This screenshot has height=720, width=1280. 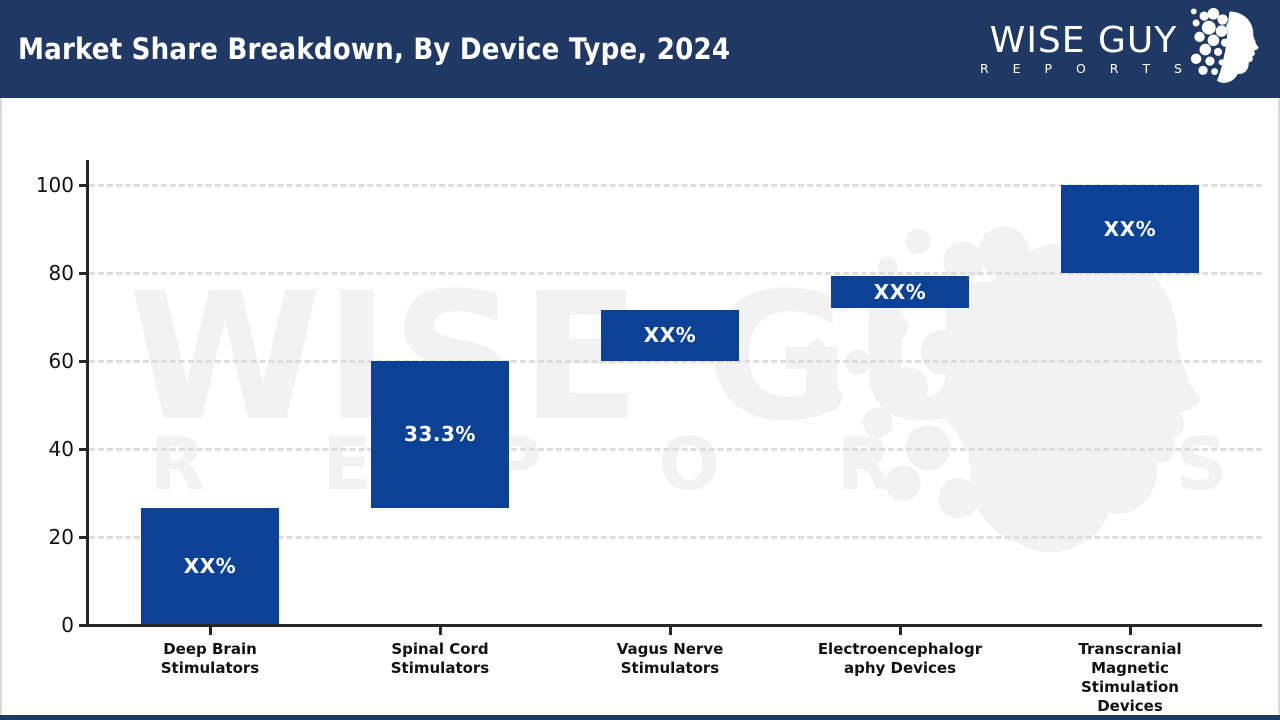 I want to click on logo-wiseguy-text: WISE GUY, so click(x=1083, y=40).